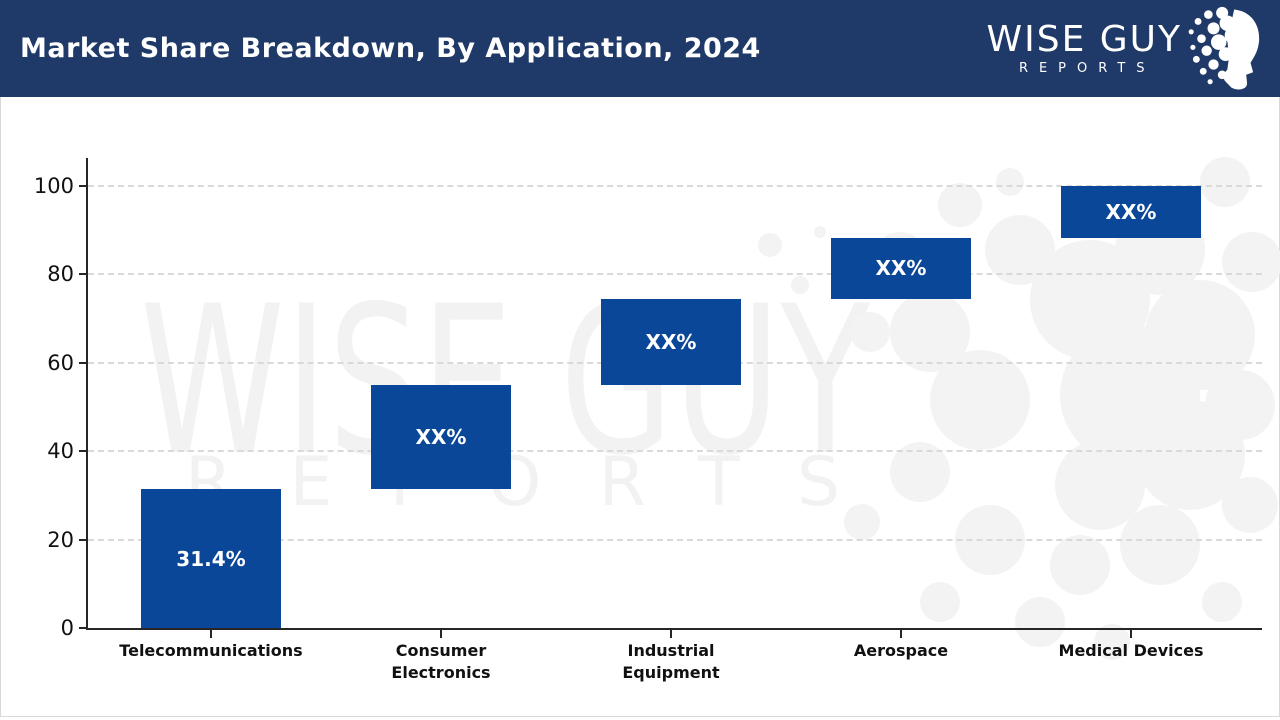 The image size is (1280, 720). What do you see at coordinates (53, 186) in the screenshot?
I see `y-tick-label: 100` at bounding box center [53, 186].